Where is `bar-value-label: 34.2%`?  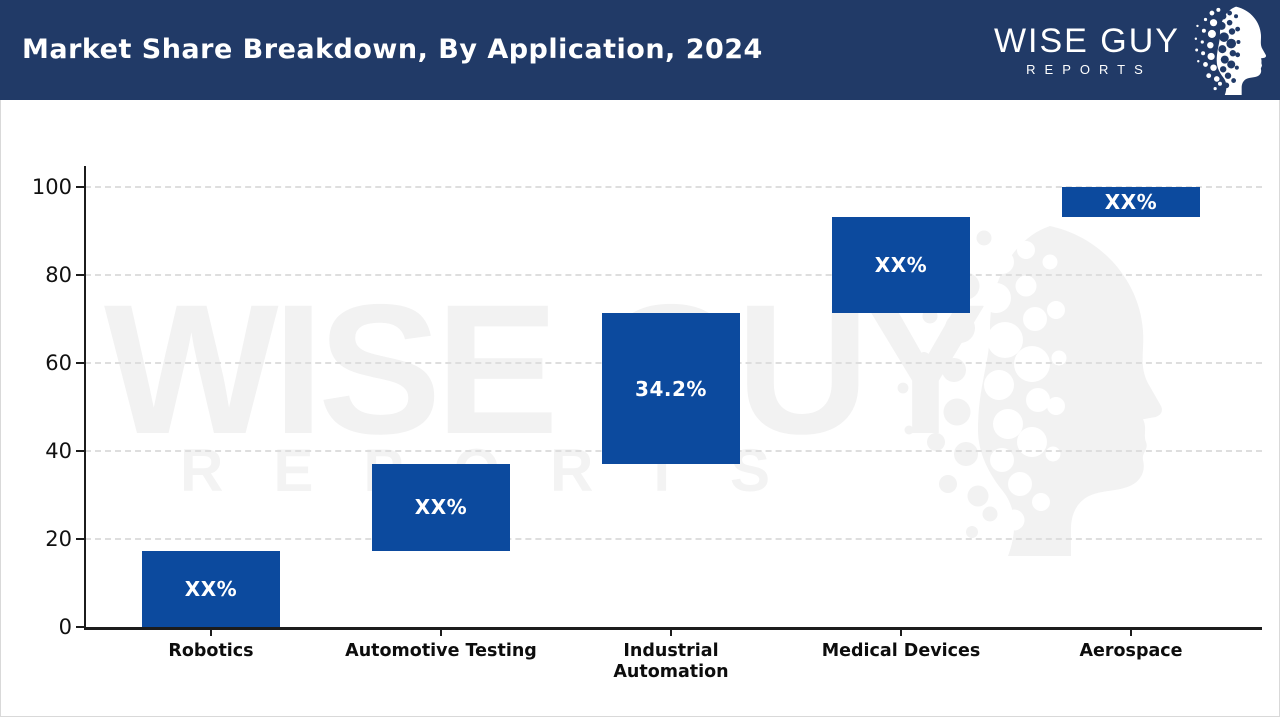 bar-value-label: 34.2% is located at coordinates (671, 388).